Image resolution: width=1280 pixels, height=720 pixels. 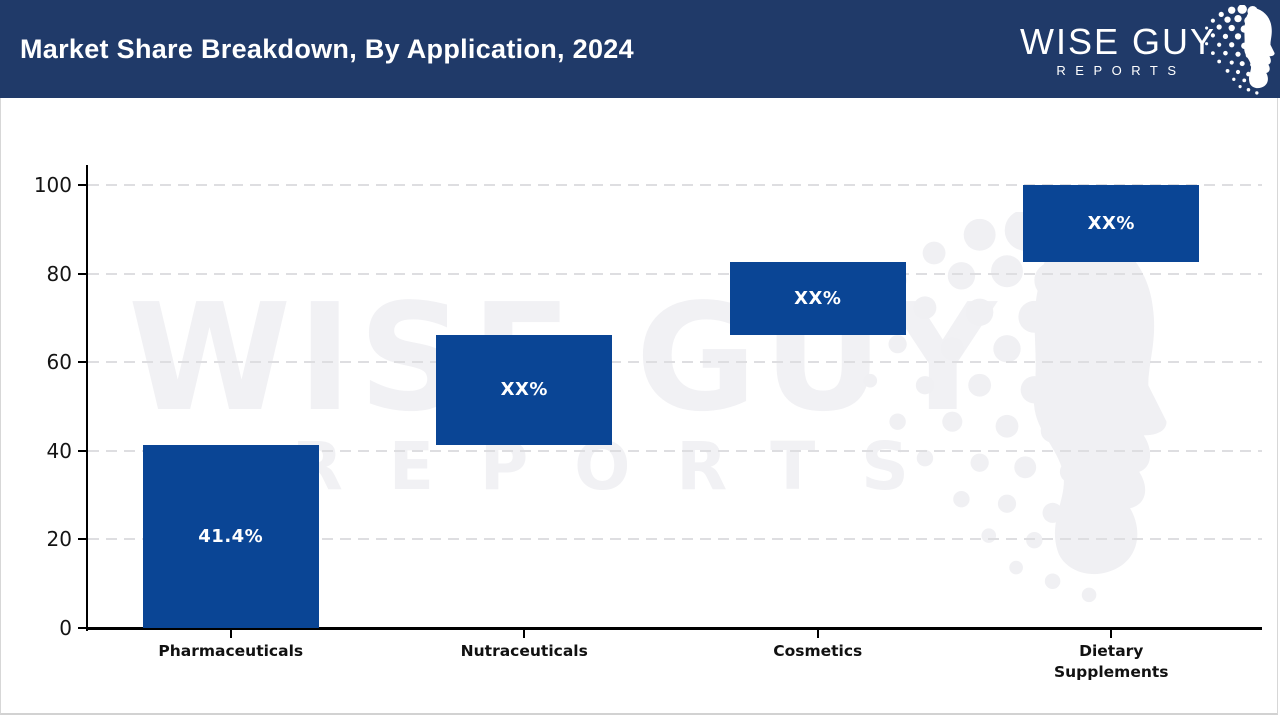 I want to click on x-tick-label-dietary-supplements: Dietary Supplements, so click(x=1111, y=661).